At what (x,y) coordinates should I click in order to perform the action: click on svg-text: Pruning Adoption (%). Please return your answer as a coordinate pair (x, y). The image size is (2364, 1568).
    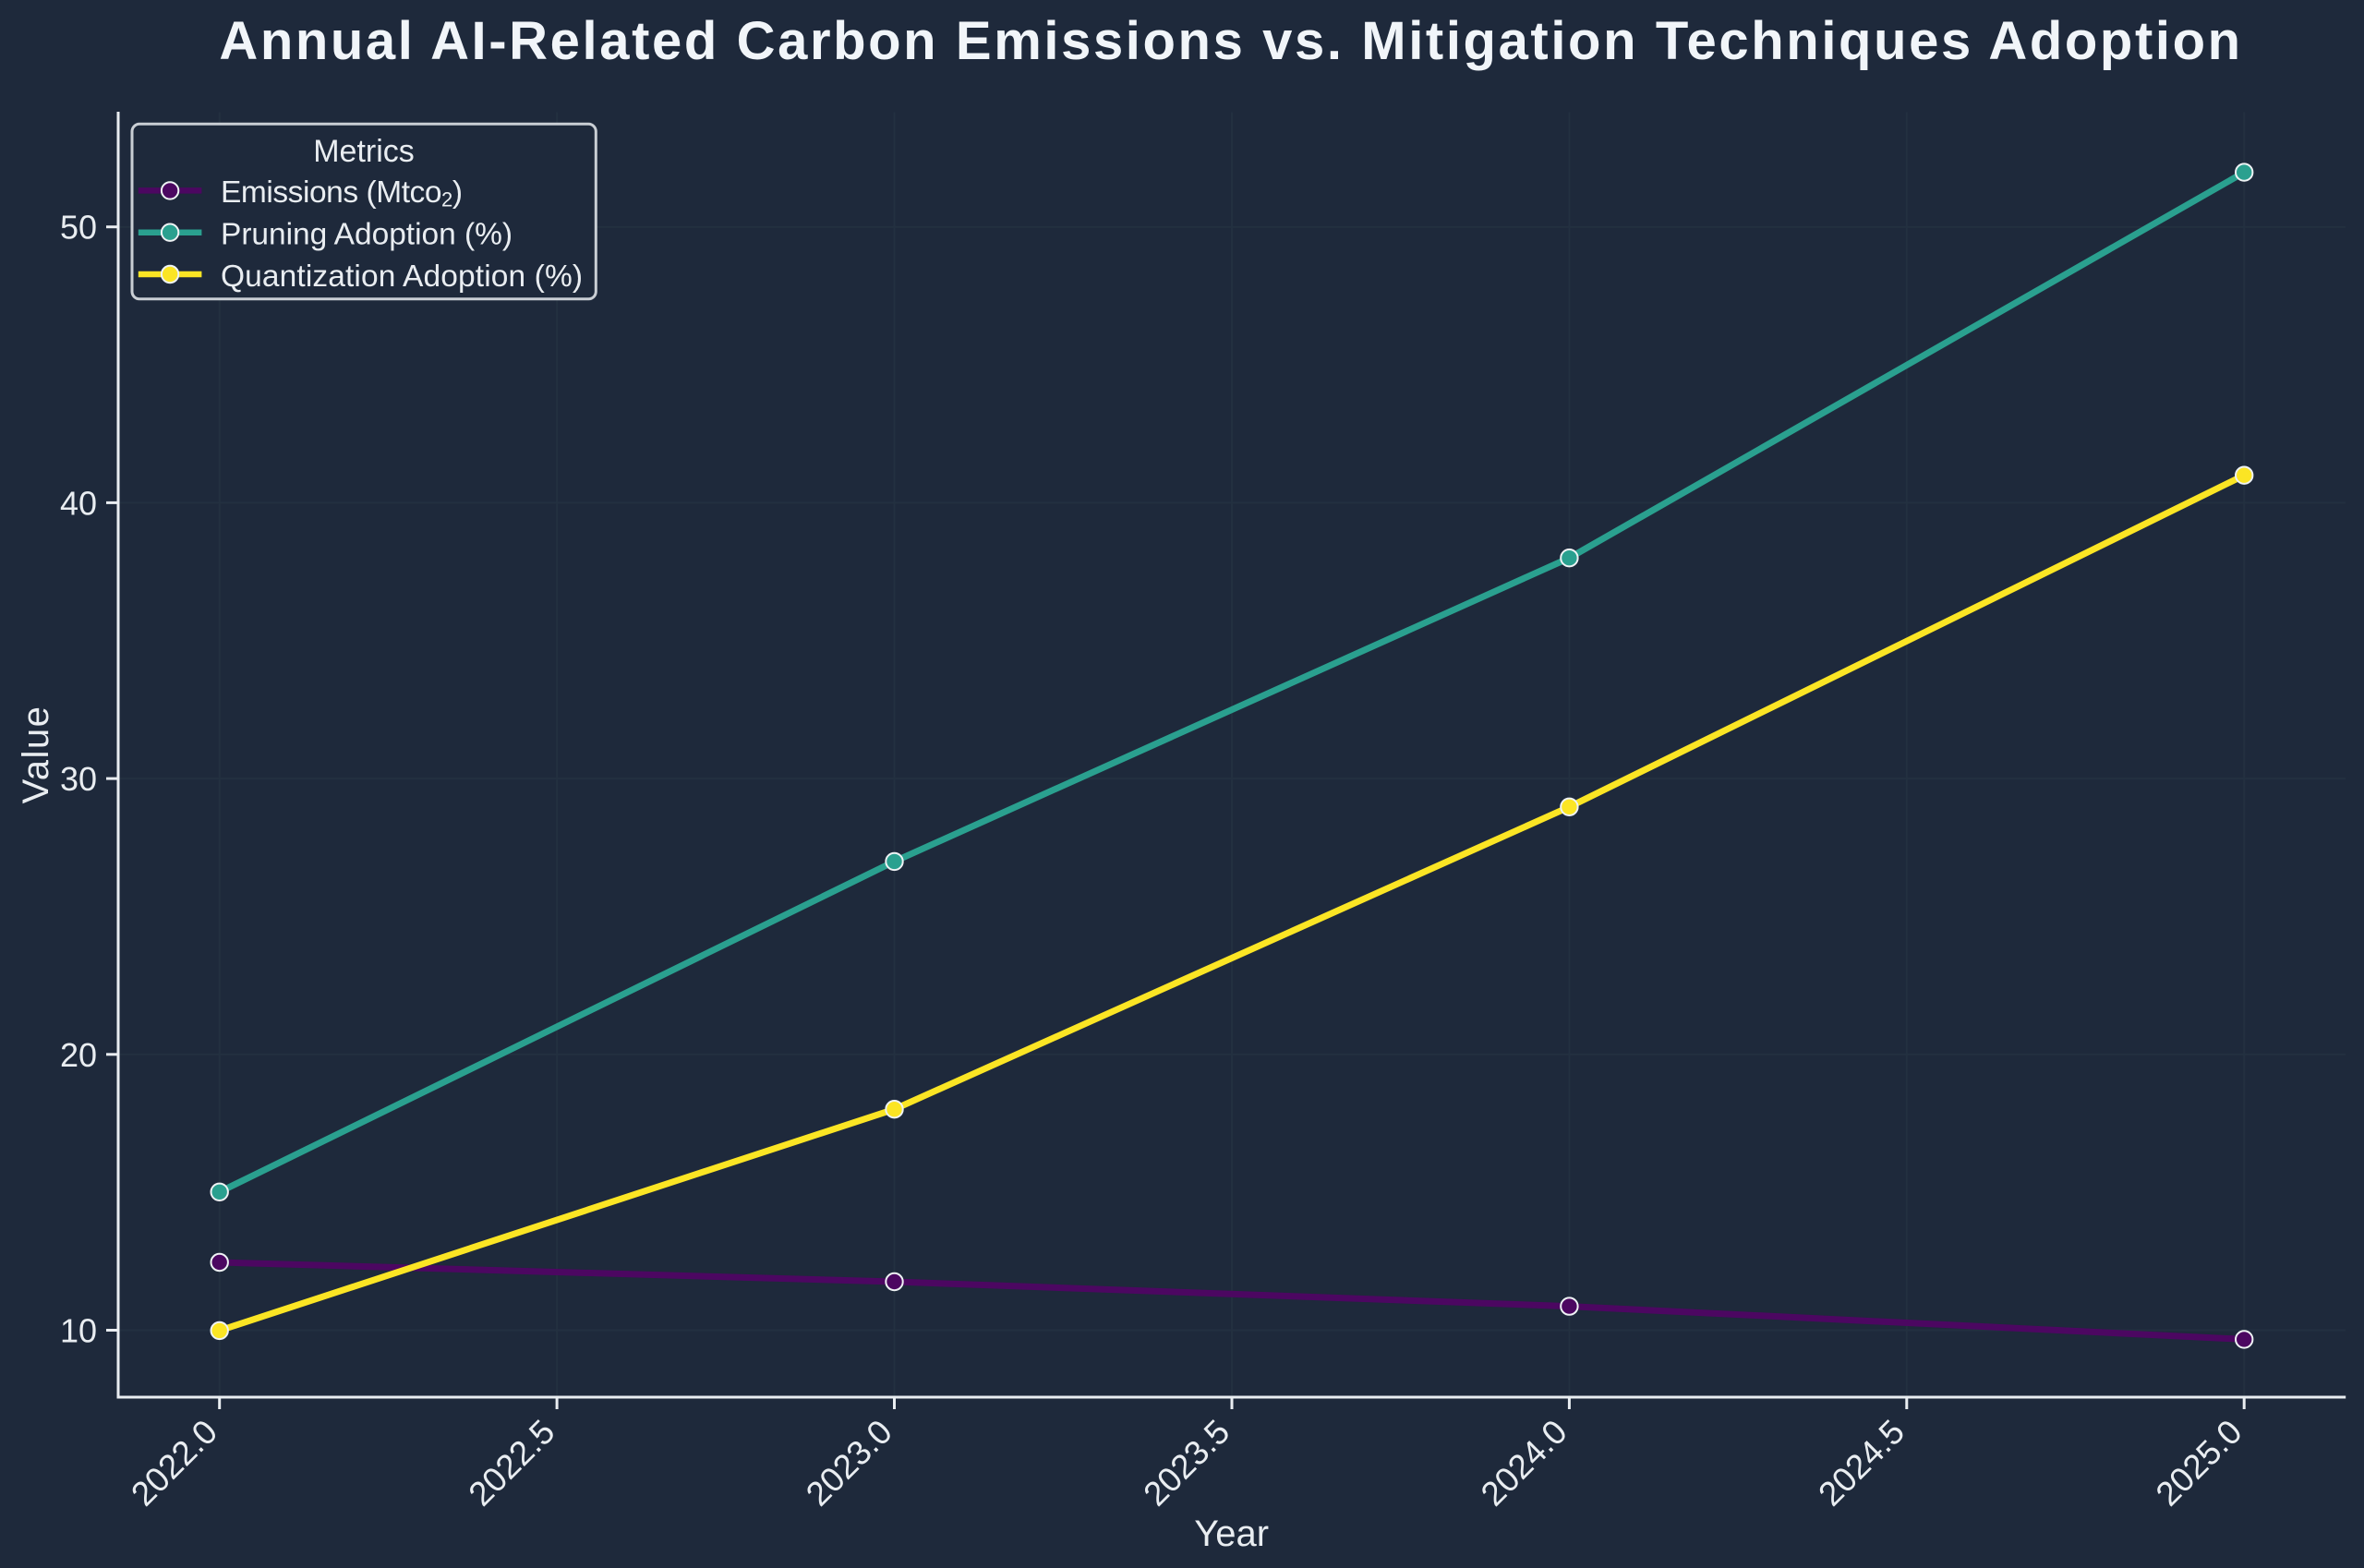
    Looking at the image, I should click on (367, 235).